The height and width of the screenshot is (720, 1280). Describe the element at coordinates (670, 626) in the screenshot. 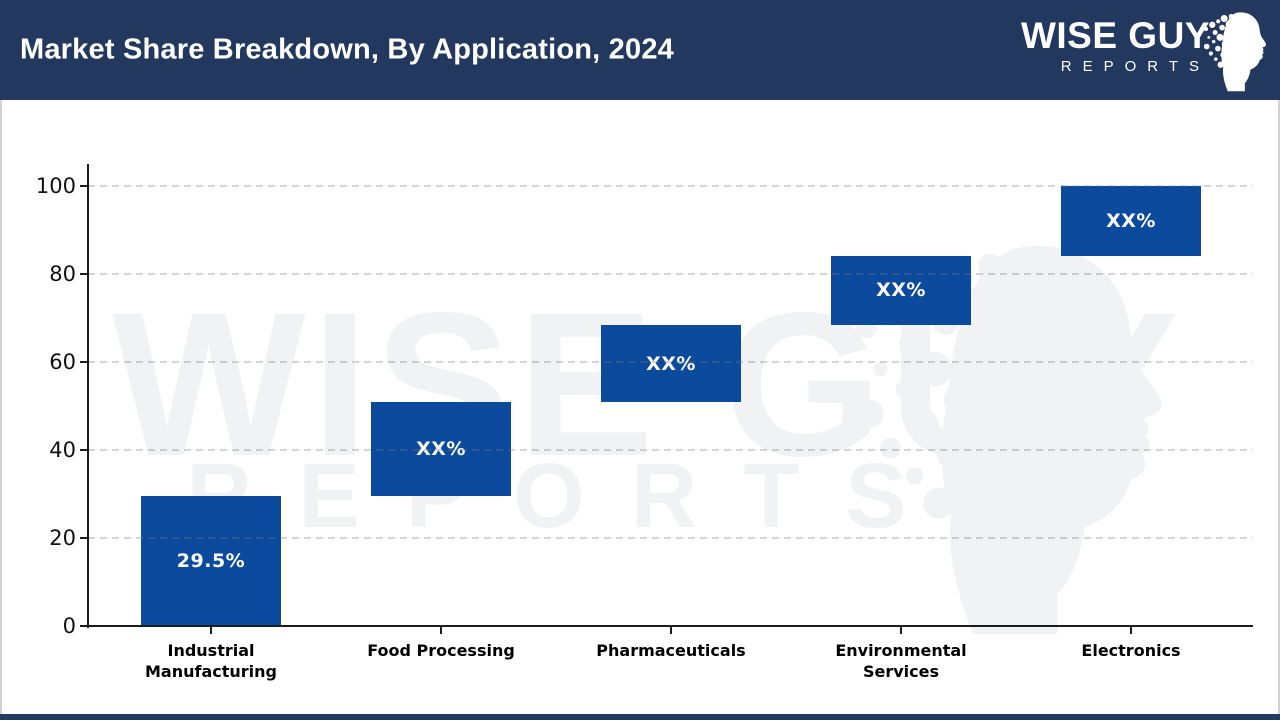

I see `x-axis-line` at that location.